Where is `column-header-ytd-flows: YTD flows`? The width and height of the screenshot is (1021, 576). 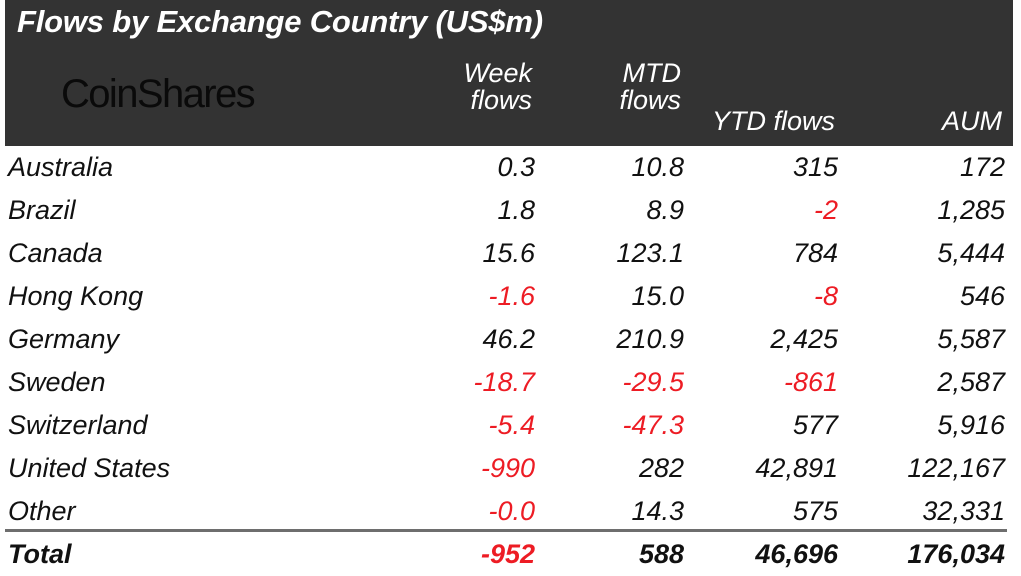
column-header-ytd-flows: YTD flows is located at coordinates (773, 121).